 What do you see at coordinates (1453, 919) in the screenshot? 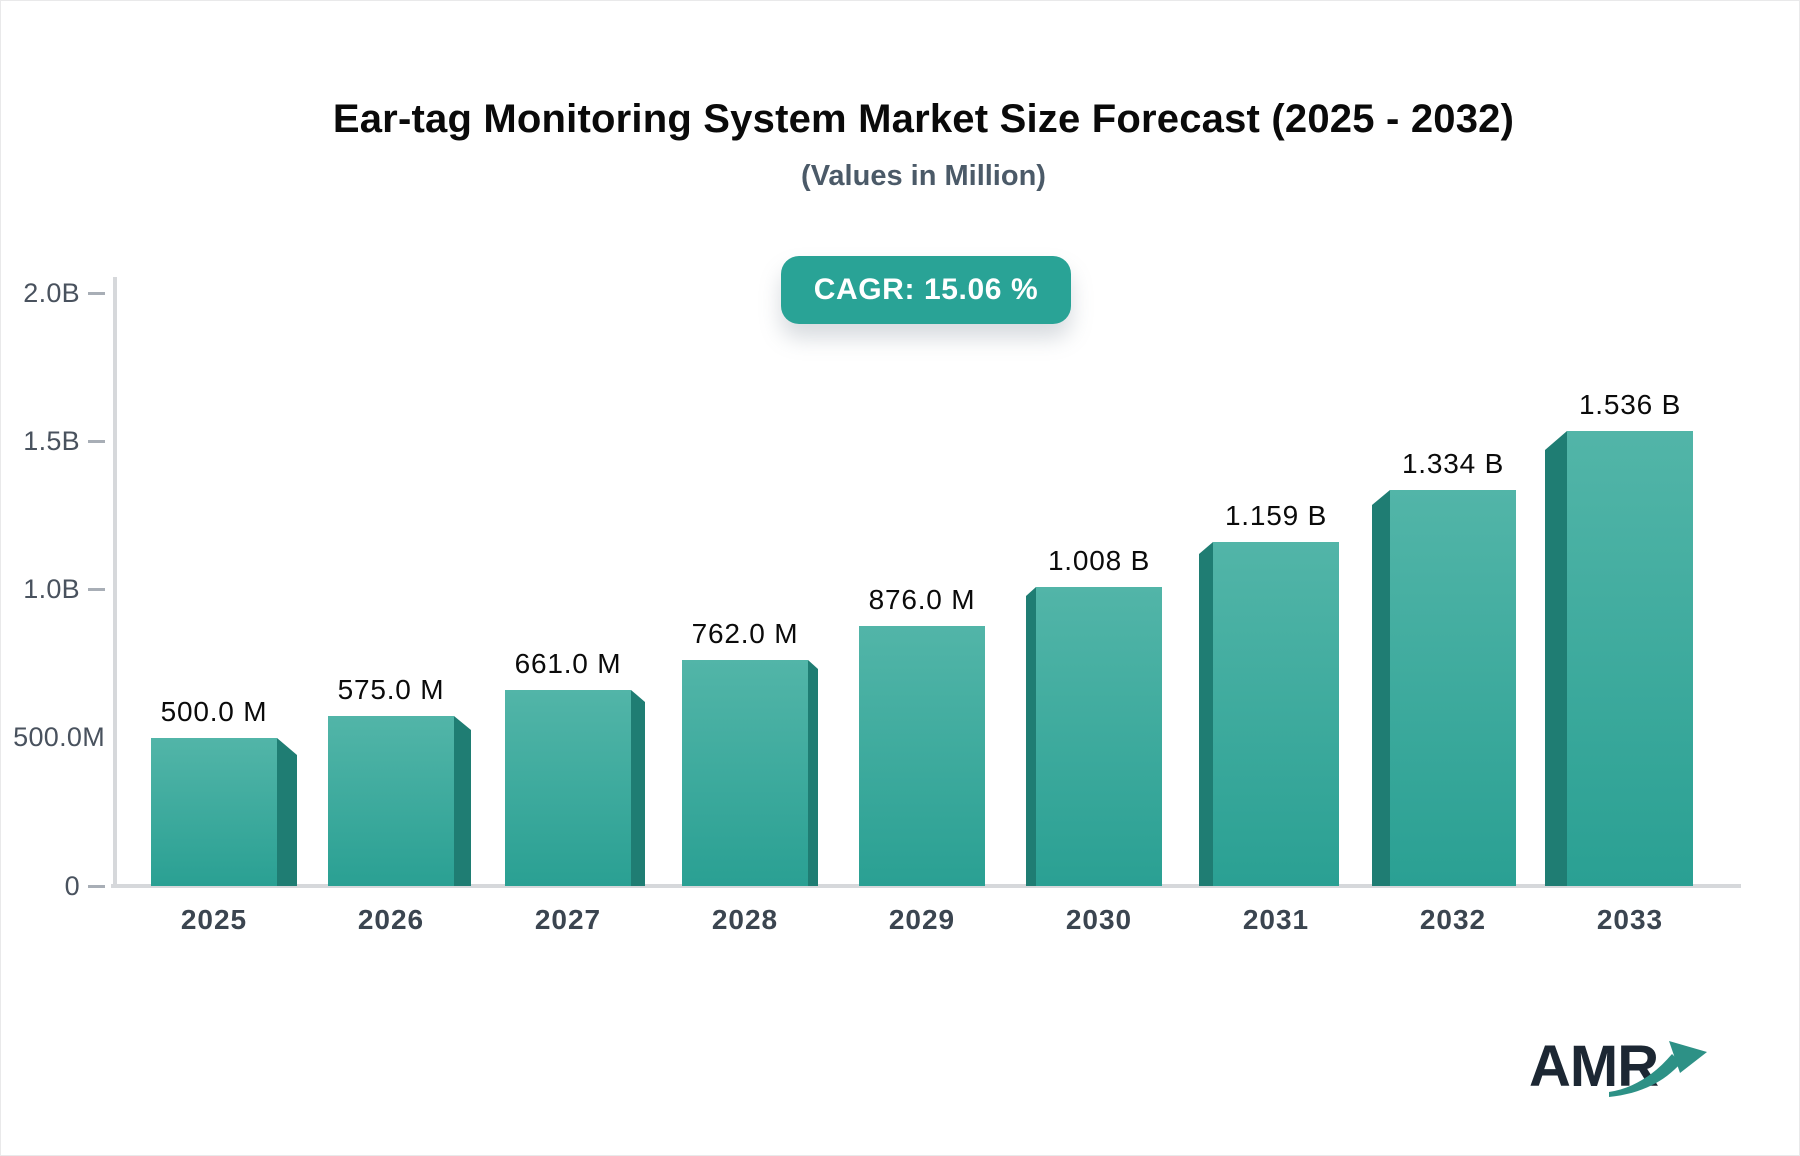
I see `x-axis-label-2032: 2032` at bounding box center [1453, 919].